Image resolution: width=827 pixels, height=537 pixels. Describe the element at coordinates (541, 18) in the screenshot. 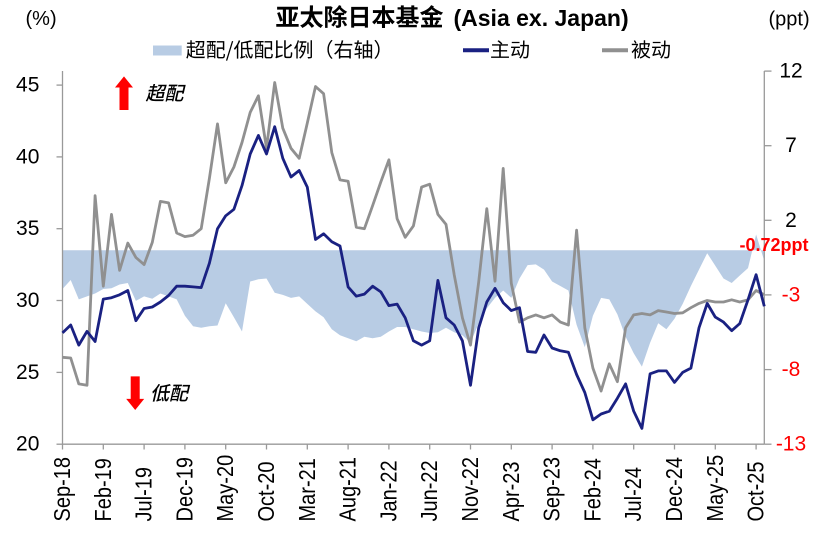

I see `svg-text: (Asia ex. Japan)` at that location.